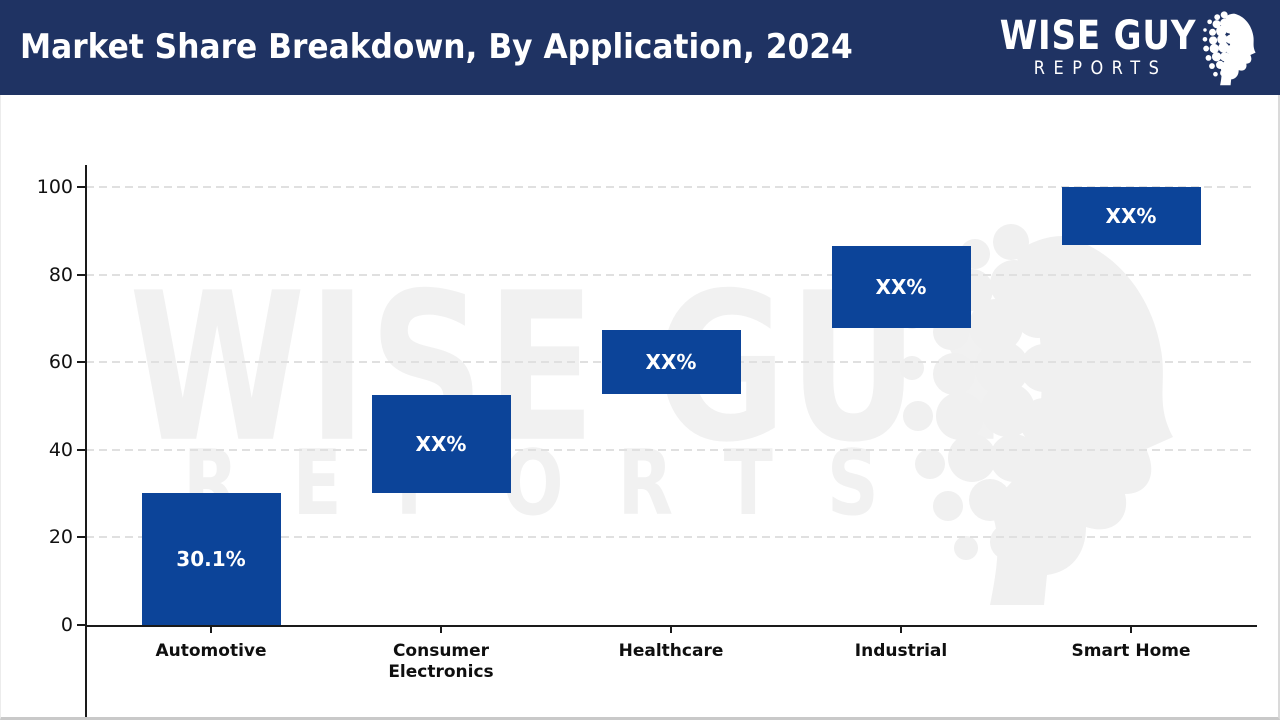 This screenshot has width=1280, height=720. What do you see at coordinates (1131, 630) in the screenshot?
I see `x-tick-mark-smart-home` at bounding box center [1131, 630].